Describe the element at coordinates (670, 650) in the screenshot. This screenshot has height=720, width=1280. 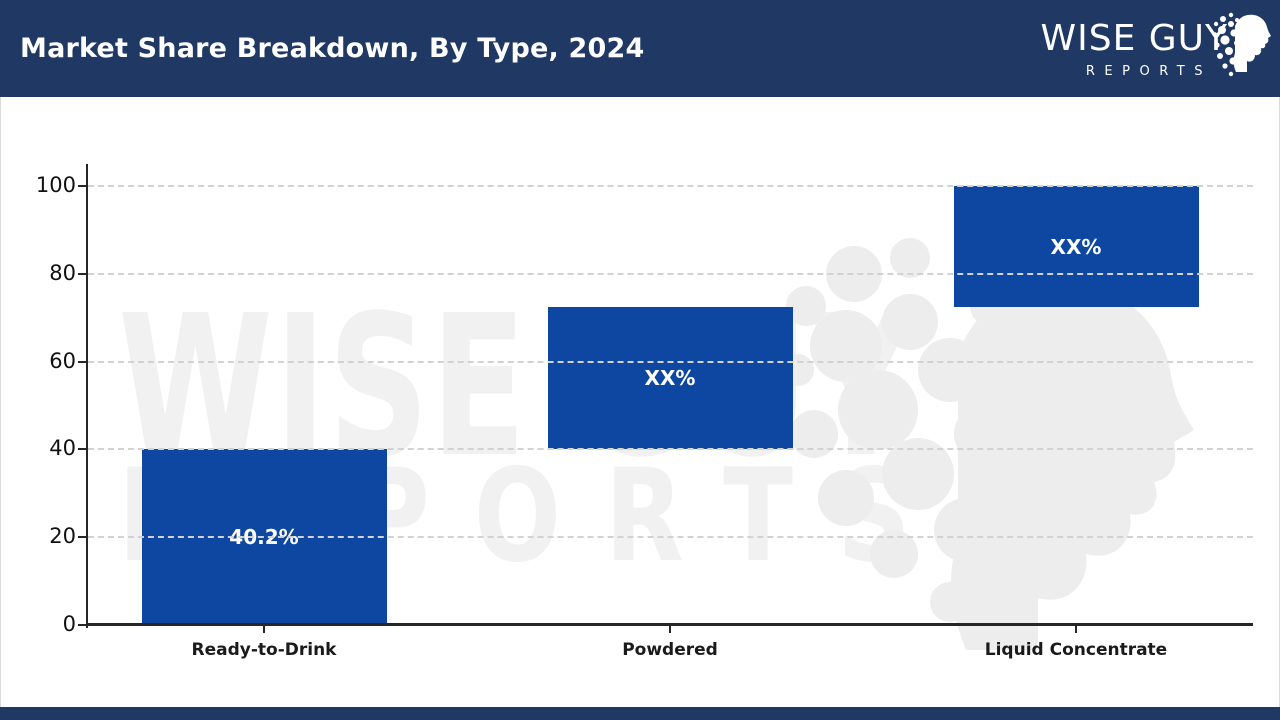
I see `x-category-label: Powdered` at that location.